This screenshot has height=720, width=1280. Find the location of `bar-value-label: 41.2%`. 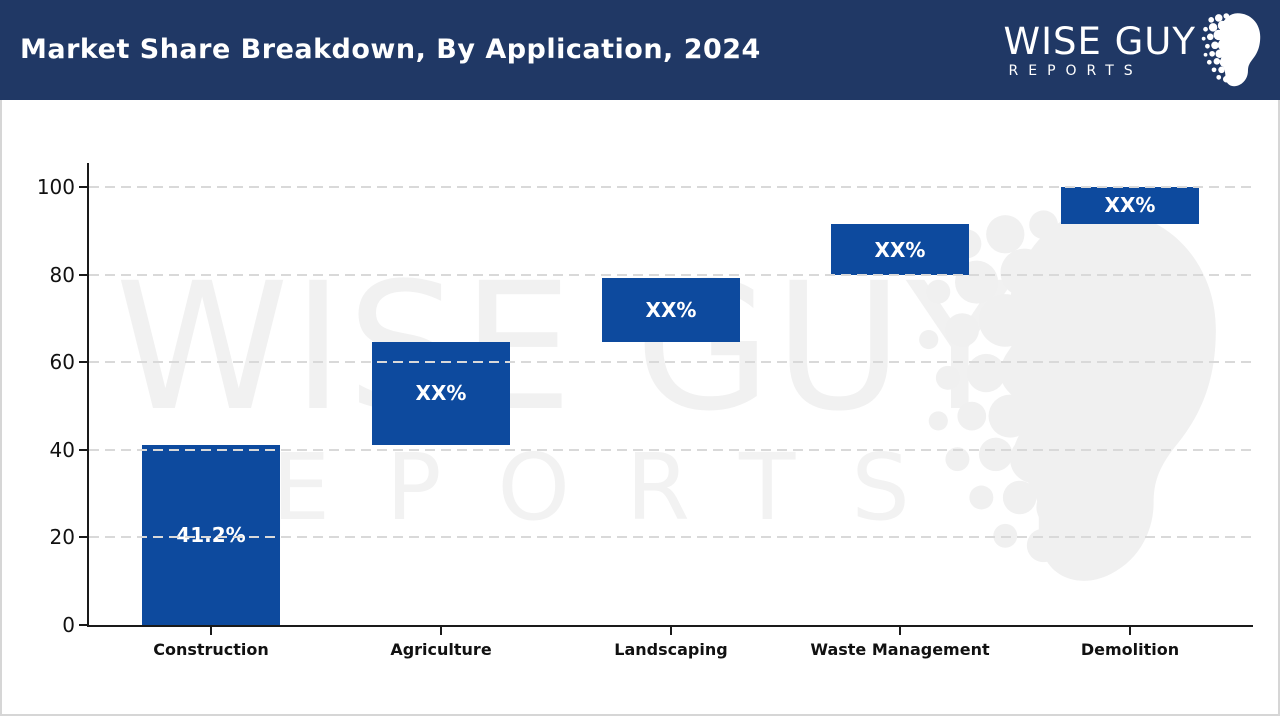

bar-value-label: 41.2% is located at coordinates (211, 534).